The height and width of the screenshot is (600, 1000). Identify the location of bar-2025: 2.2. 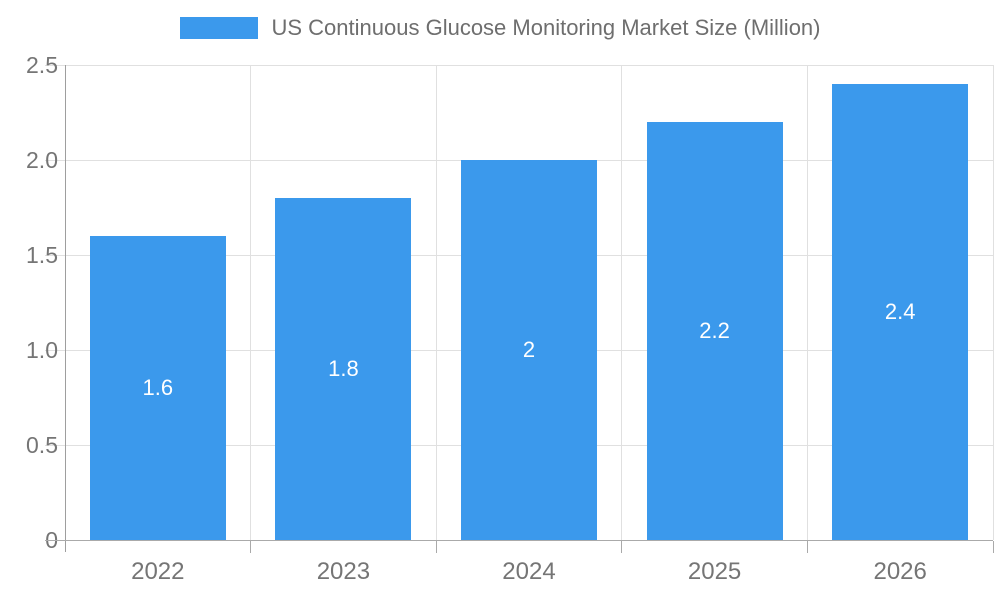
(714, 331).